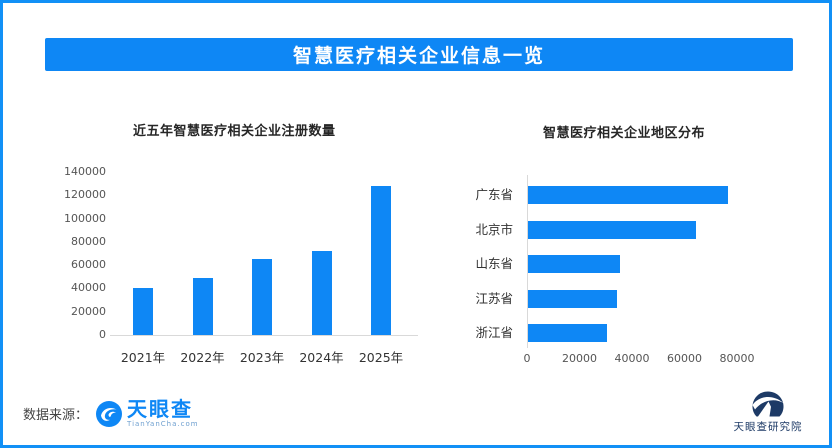 The width and height of the screenshot is (832, 448). Describe the element at coordinates (527, 261) in the screenshot. I see `y-axis-line` at that location.